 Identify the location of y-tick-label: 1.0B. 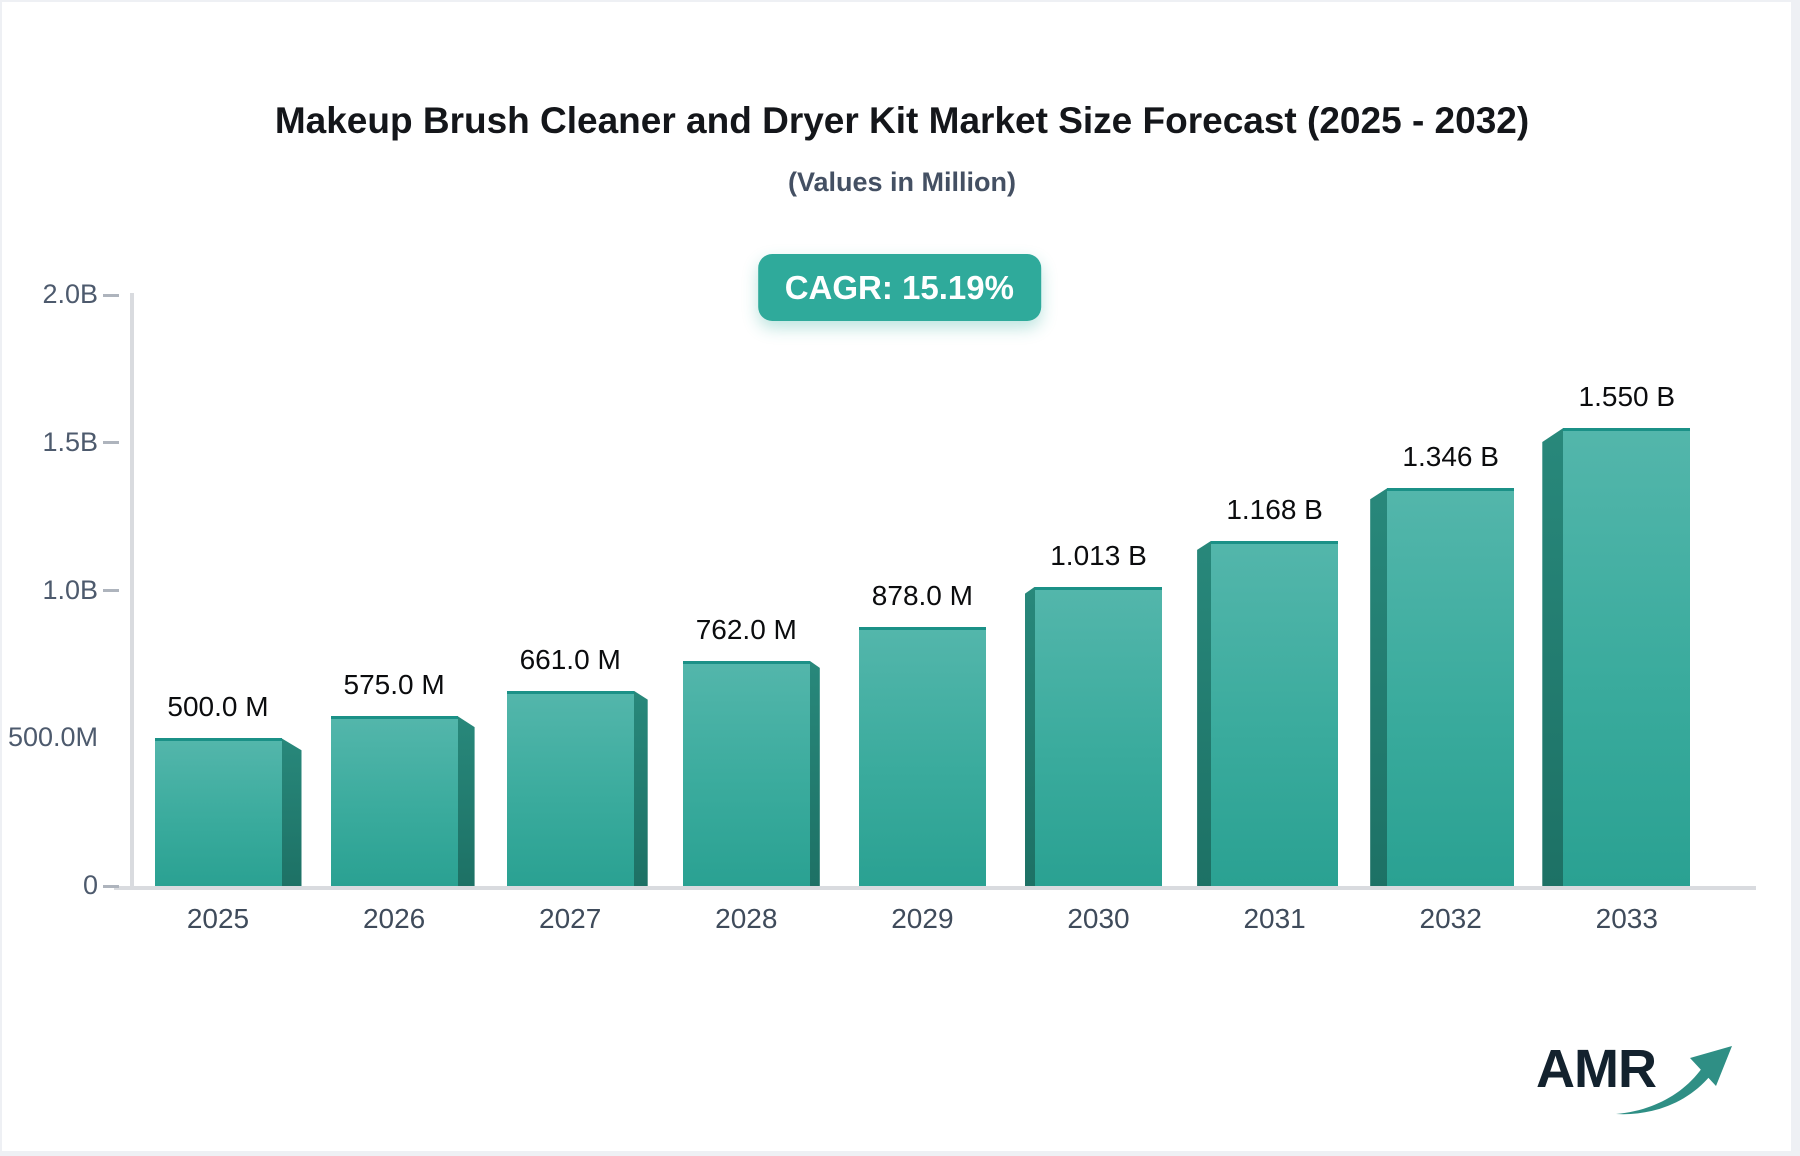
(70, 589).